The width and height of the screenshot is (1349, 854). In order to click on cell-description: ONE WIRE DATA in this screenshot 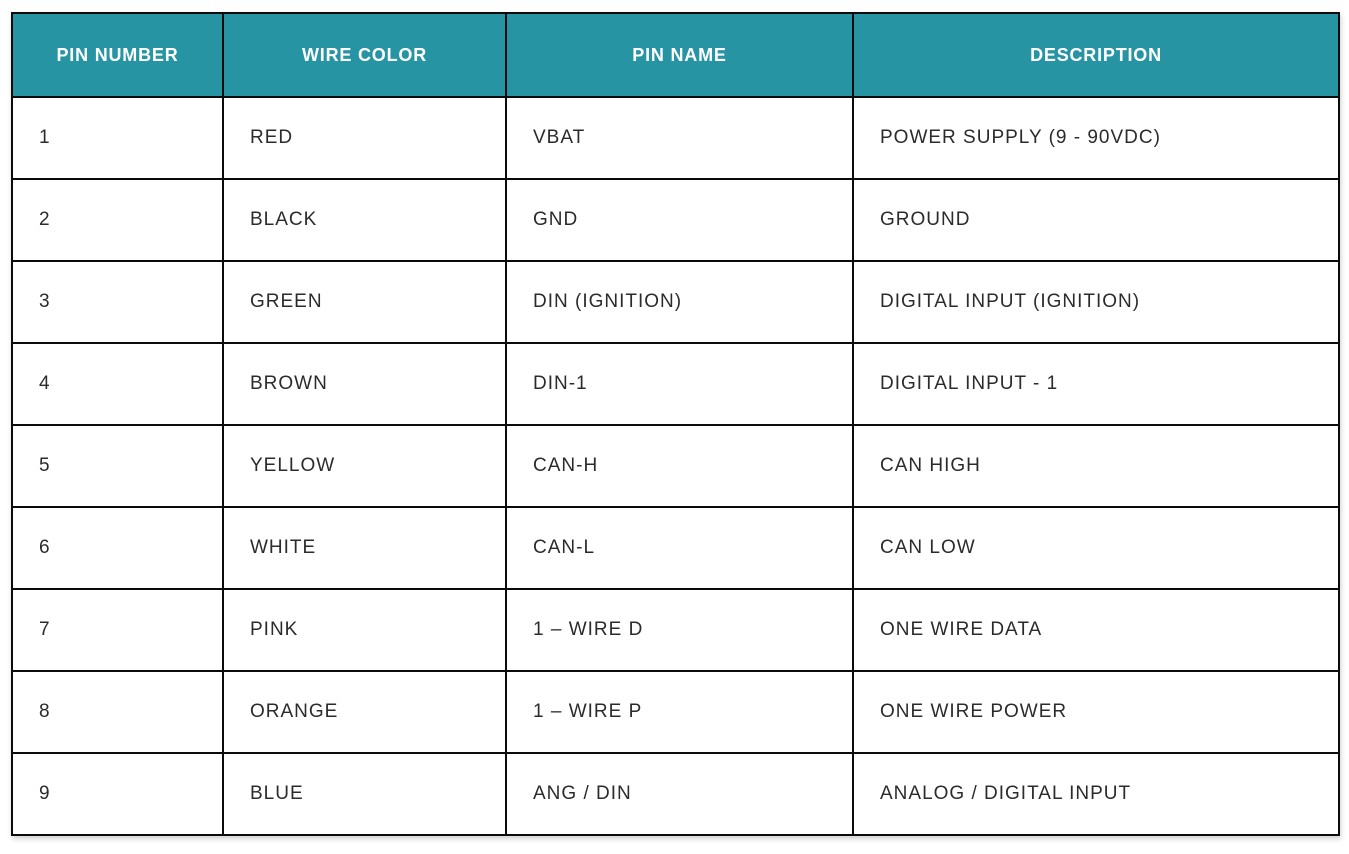, I will do `click(1096, 630)`.